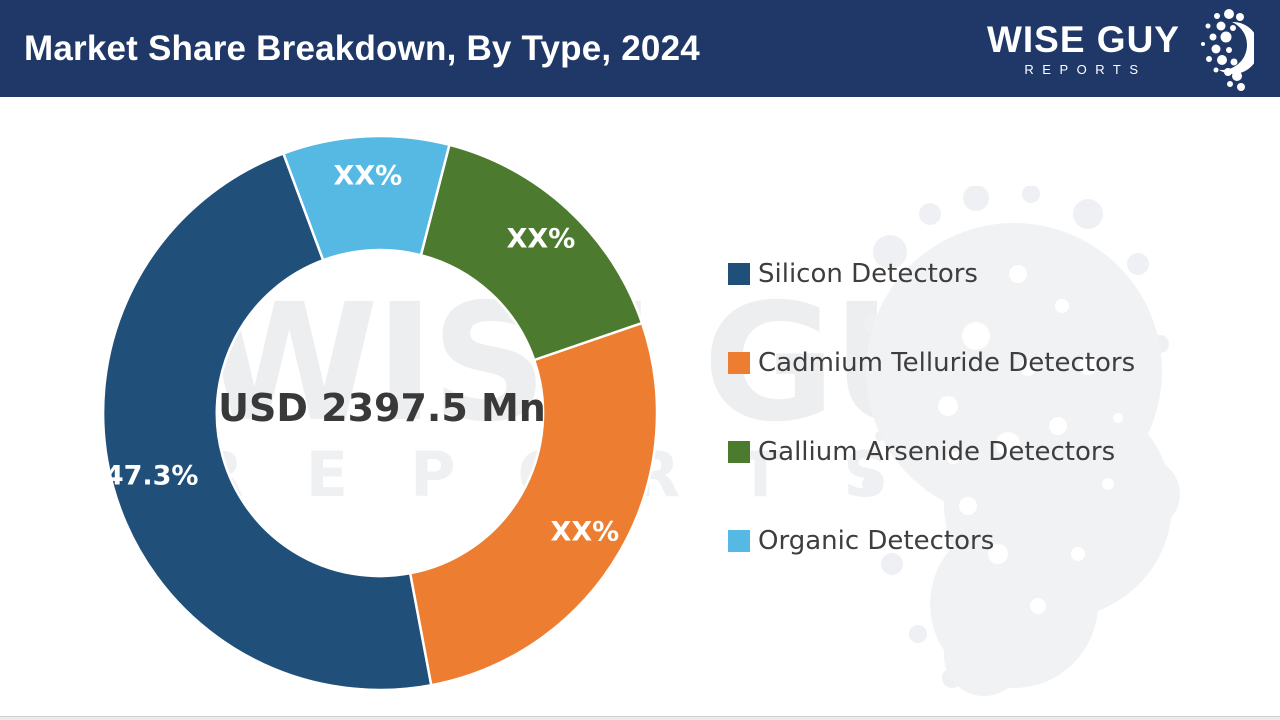 The height and width of the screenshot is (720, 1280). What do you see at coordinates (947, 363) in the screenshot?
I see `legend-label-cadmium-telluride-detectors: Cadmium Telluride Detectors` at bounding box center [947, 363].